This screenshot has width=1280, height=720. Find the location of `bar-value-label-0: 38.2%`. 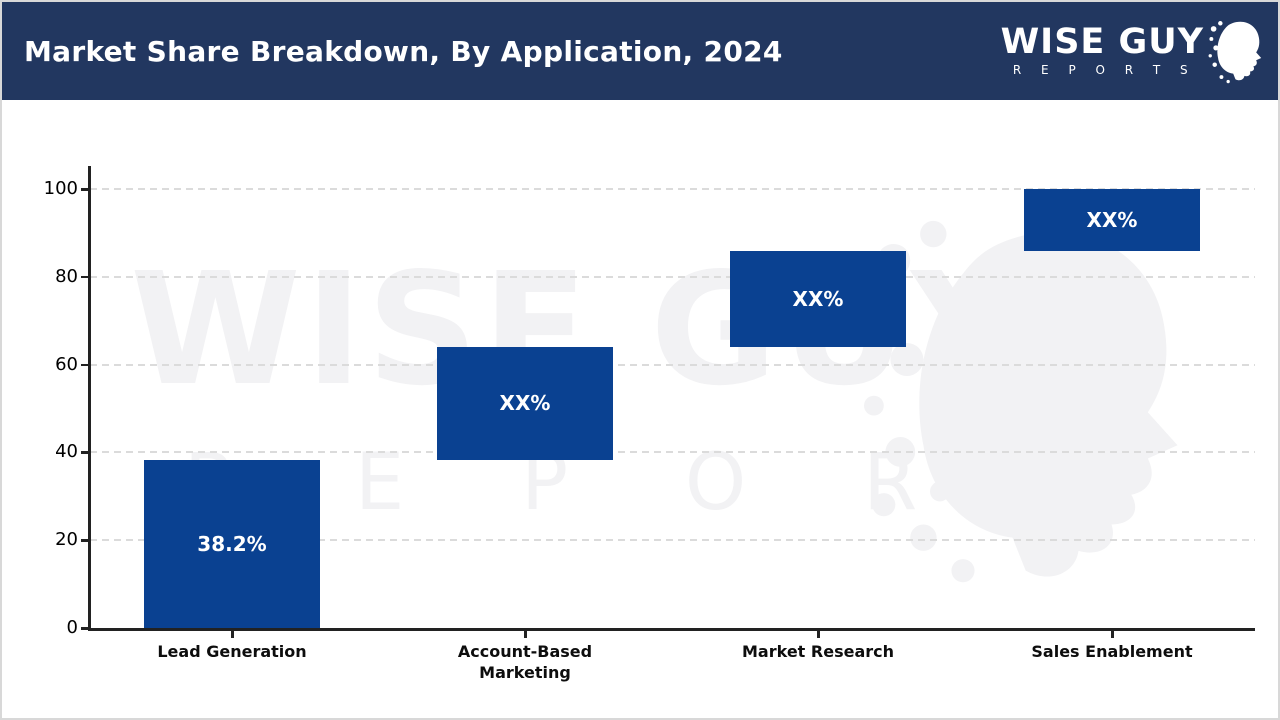

bar-value-label-0: 38.2% is located at coordinates (232, 544).